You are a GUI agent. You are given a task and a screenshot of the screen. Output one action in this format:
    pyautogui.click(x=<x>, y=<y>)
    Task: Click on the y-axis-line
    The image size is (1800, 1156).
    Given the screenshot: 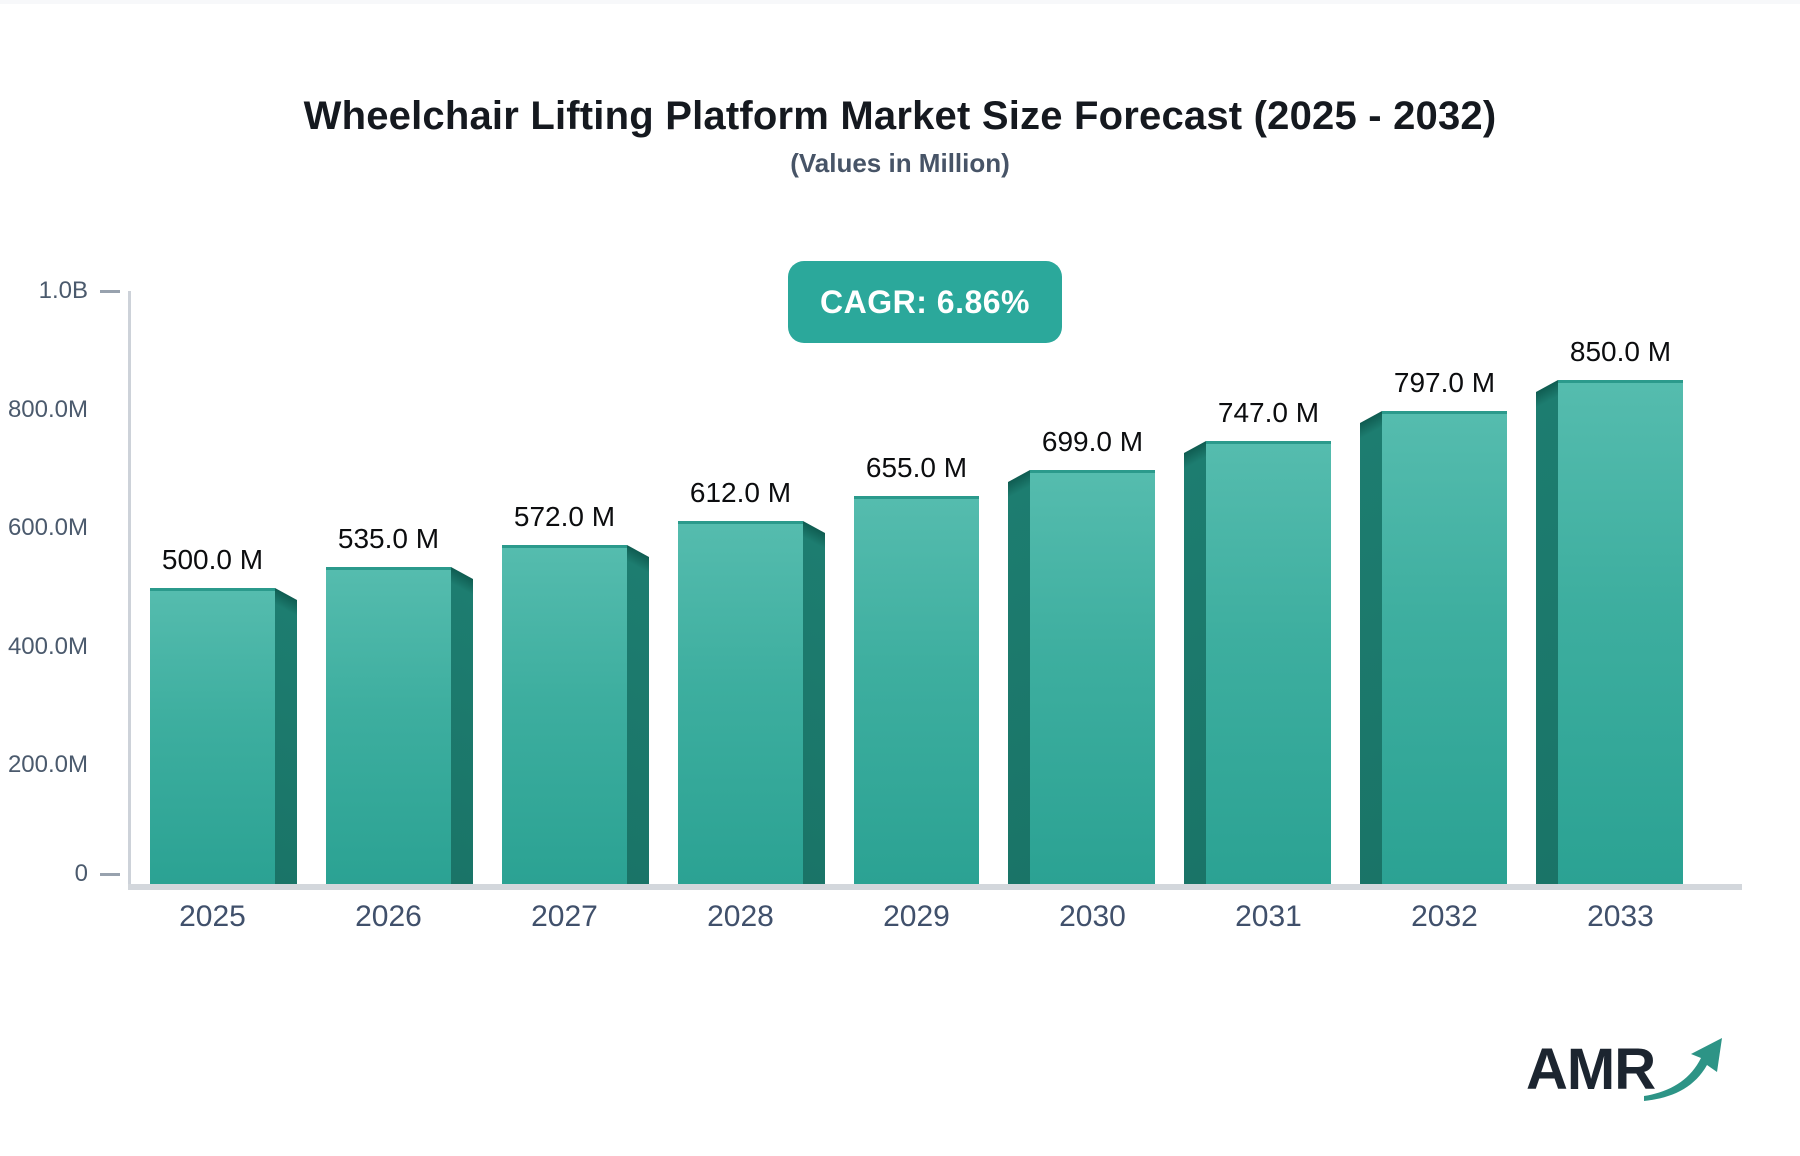 What is the action you would take?
    pyautogui.click(x=129, y=587)
    